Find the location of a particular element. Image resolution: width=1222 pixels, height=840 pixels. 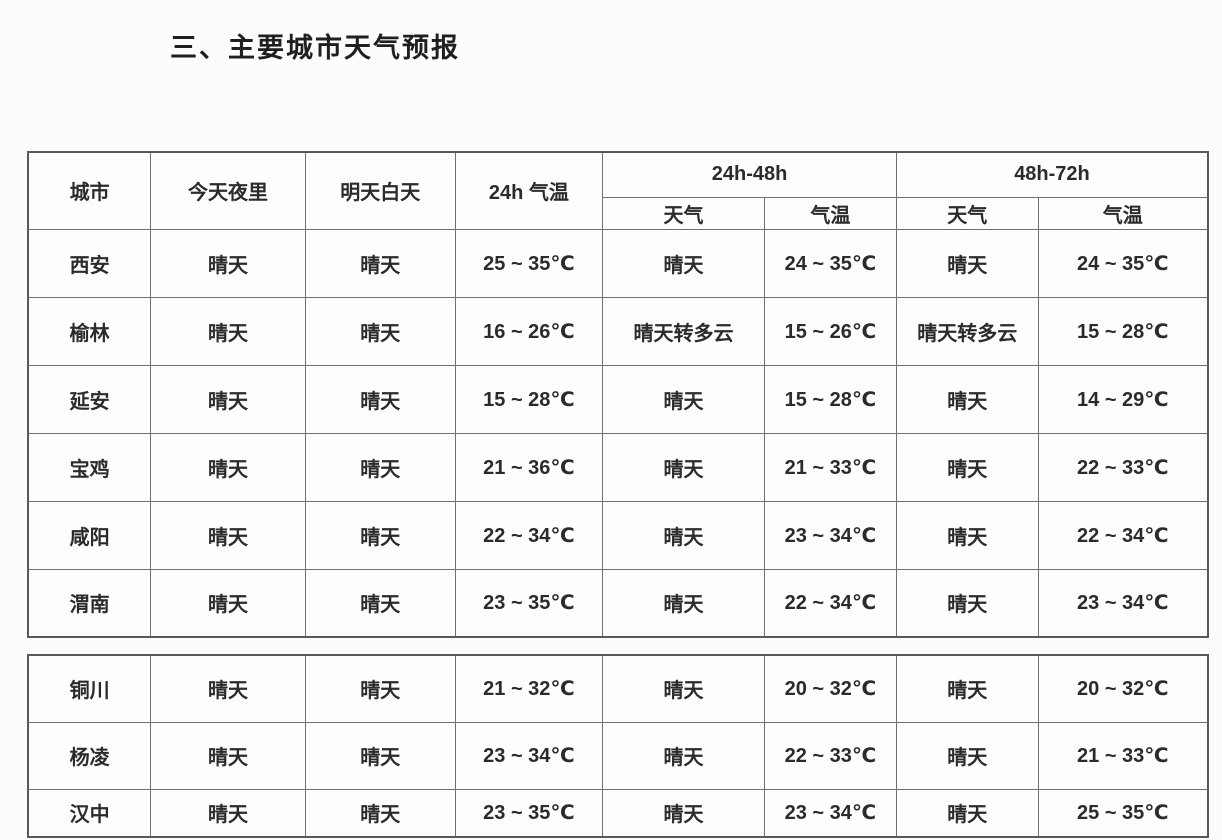

city-cell: 延安 is located at coordinates (89, 399).